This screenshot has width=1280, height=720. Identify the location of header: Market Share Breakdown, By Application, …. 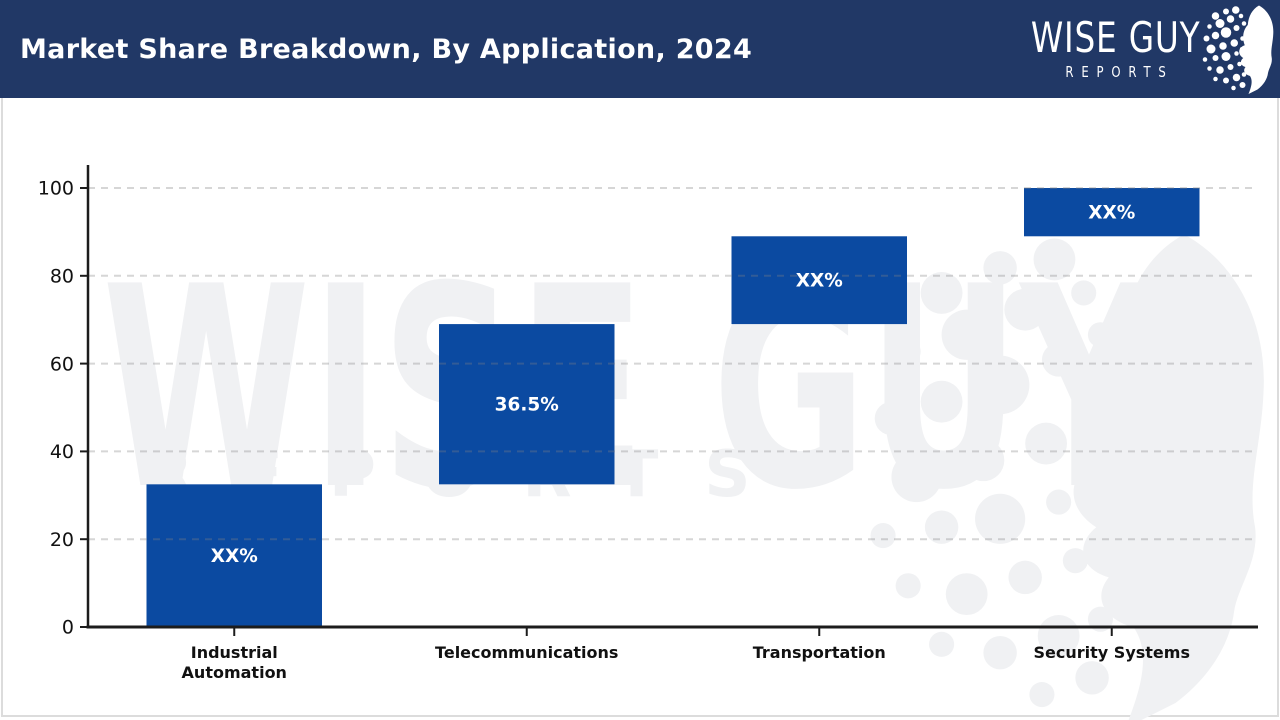
(640, 49).